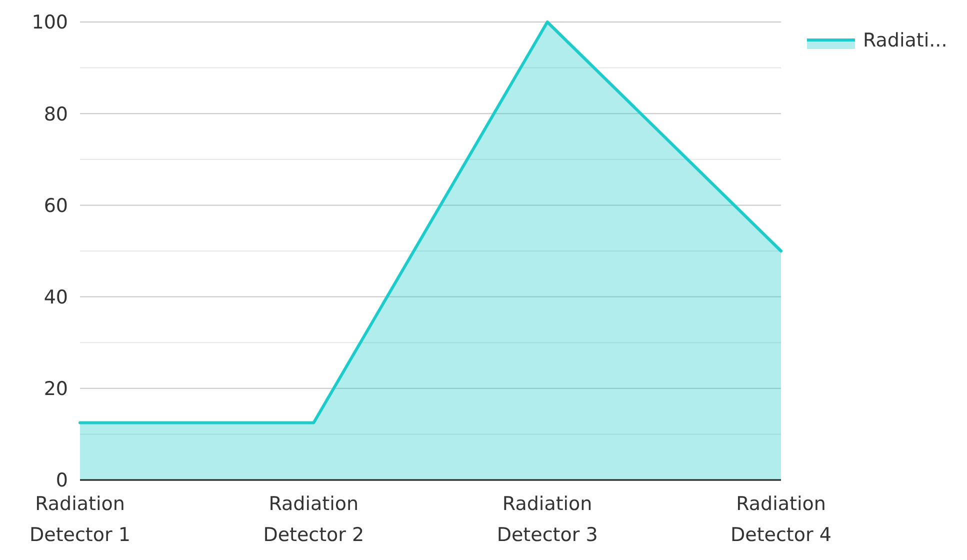 This screenshot has height=560, width=967. I want to click on x-tick-label: Radiation Detector 2, so click(313, 519).